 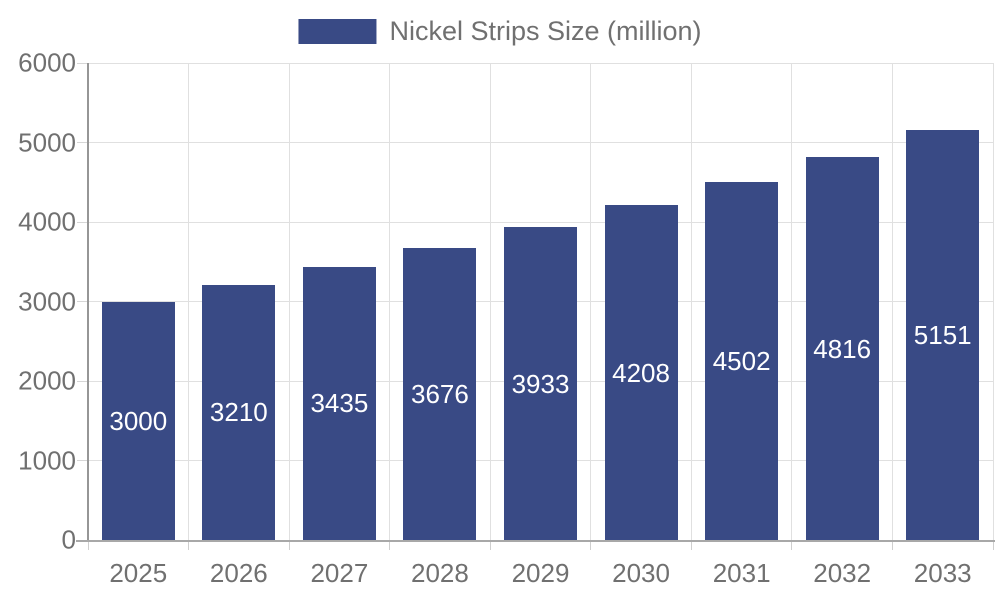 I want to click on bar-2029, so click(x=540, y=383).